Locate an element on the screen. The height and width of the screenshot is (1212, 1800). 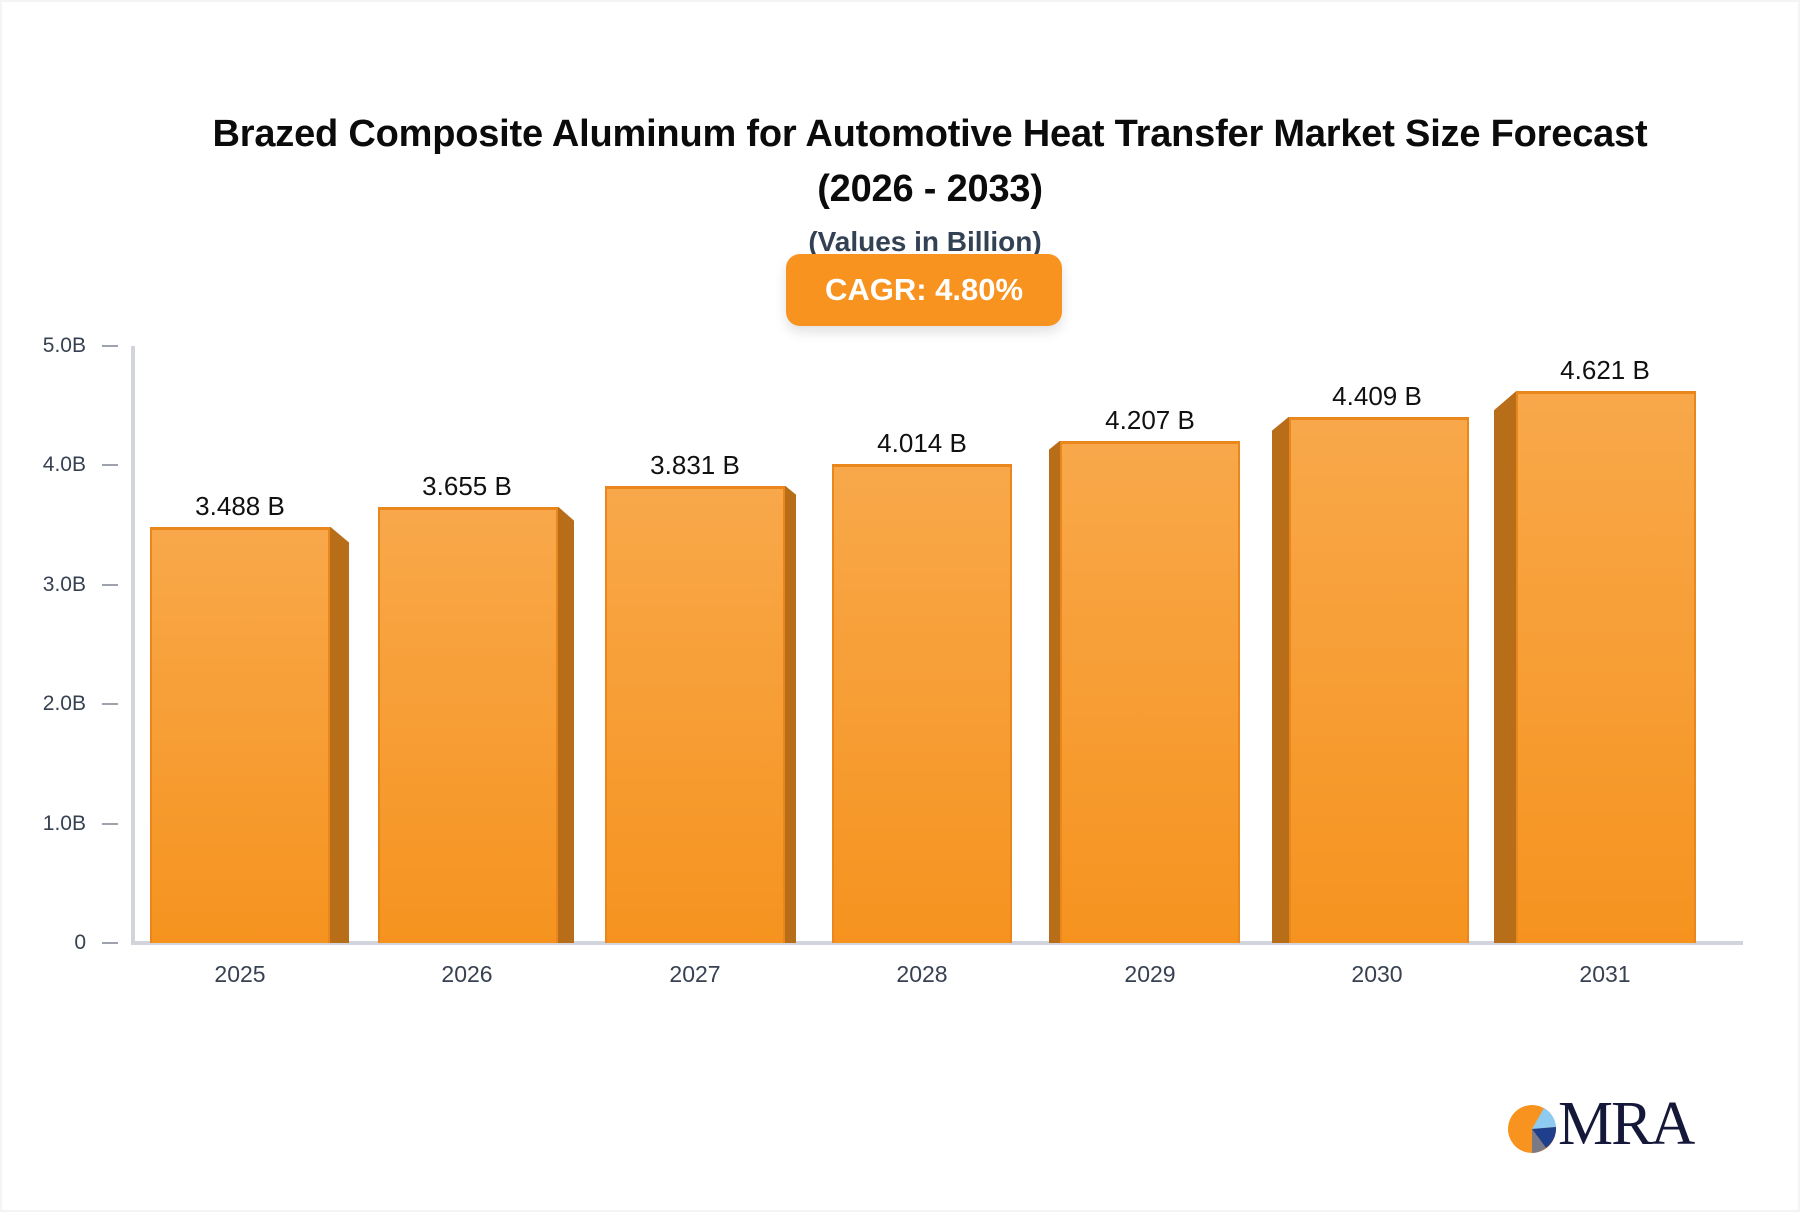
y-tick-label: 2.0B is located at coordinates (64, 704).